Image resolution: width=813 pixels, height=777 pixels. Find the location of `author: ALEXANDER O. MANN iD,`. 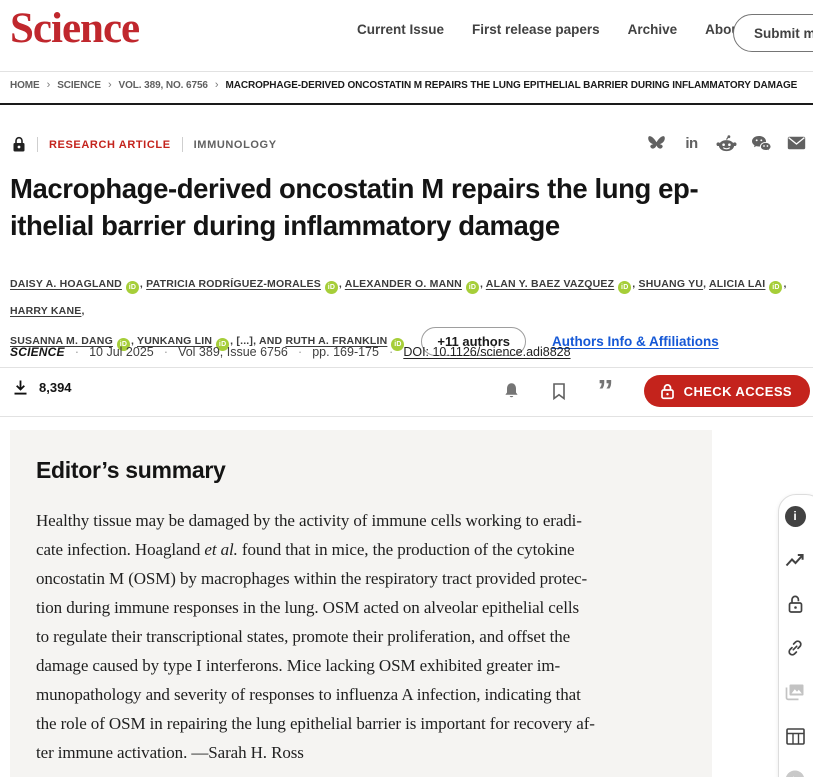

author: ALEXANDER O. MANN iD, is located at coordinates (415, 286).